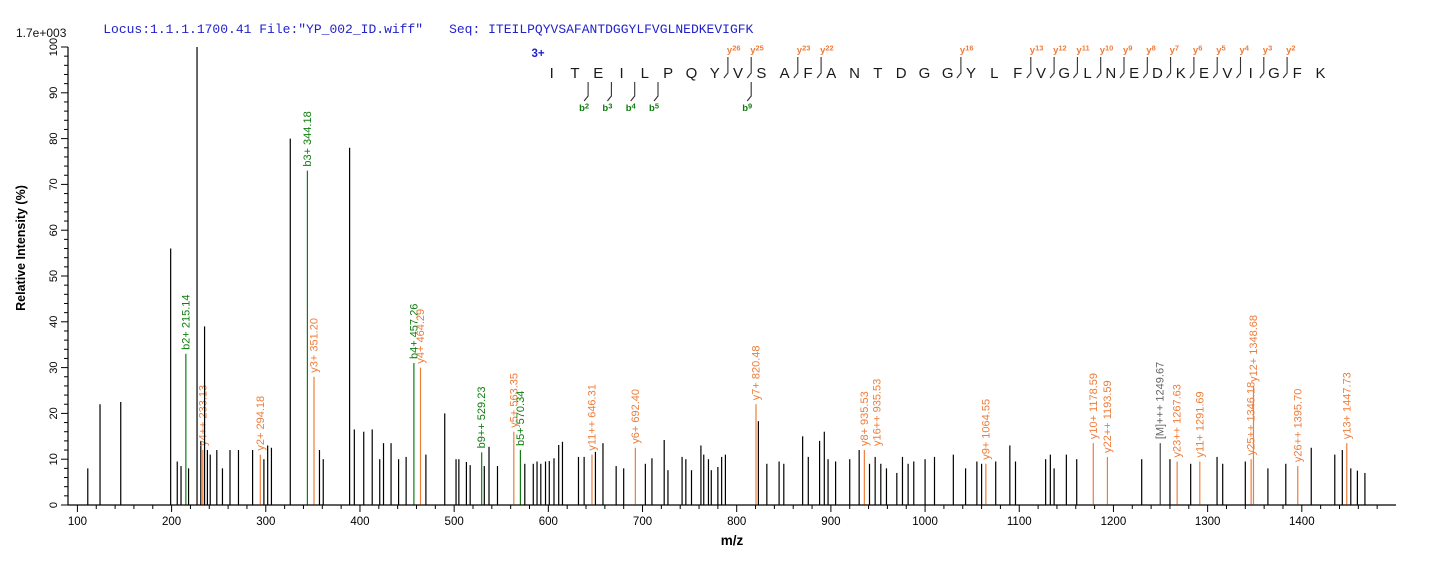 This screenshot has height=562, width=1436. Describe the element at coordinates (642, 522) in the screenshot. I see `x-tick-label: 700` at that location.